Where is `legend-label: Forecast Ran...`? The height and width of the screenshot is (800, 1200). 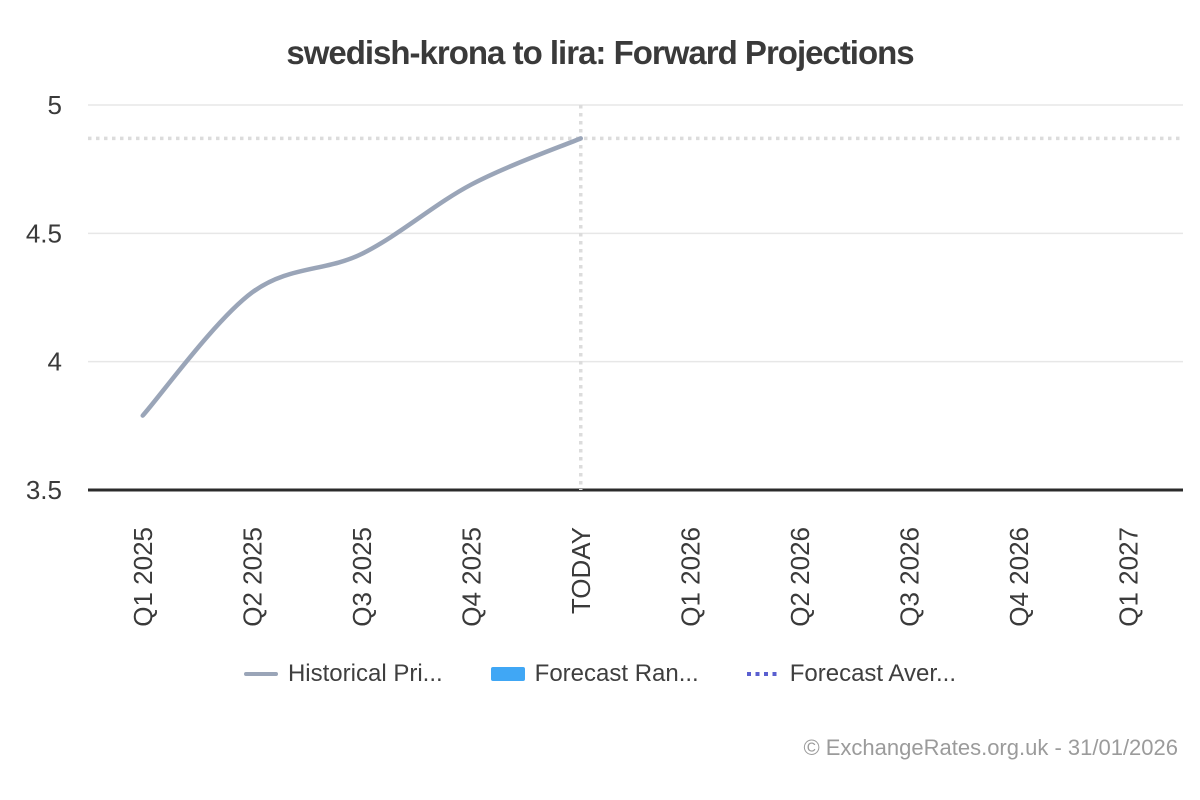 legend-label: Forecast Ran... is located at coordinates (616, 673).